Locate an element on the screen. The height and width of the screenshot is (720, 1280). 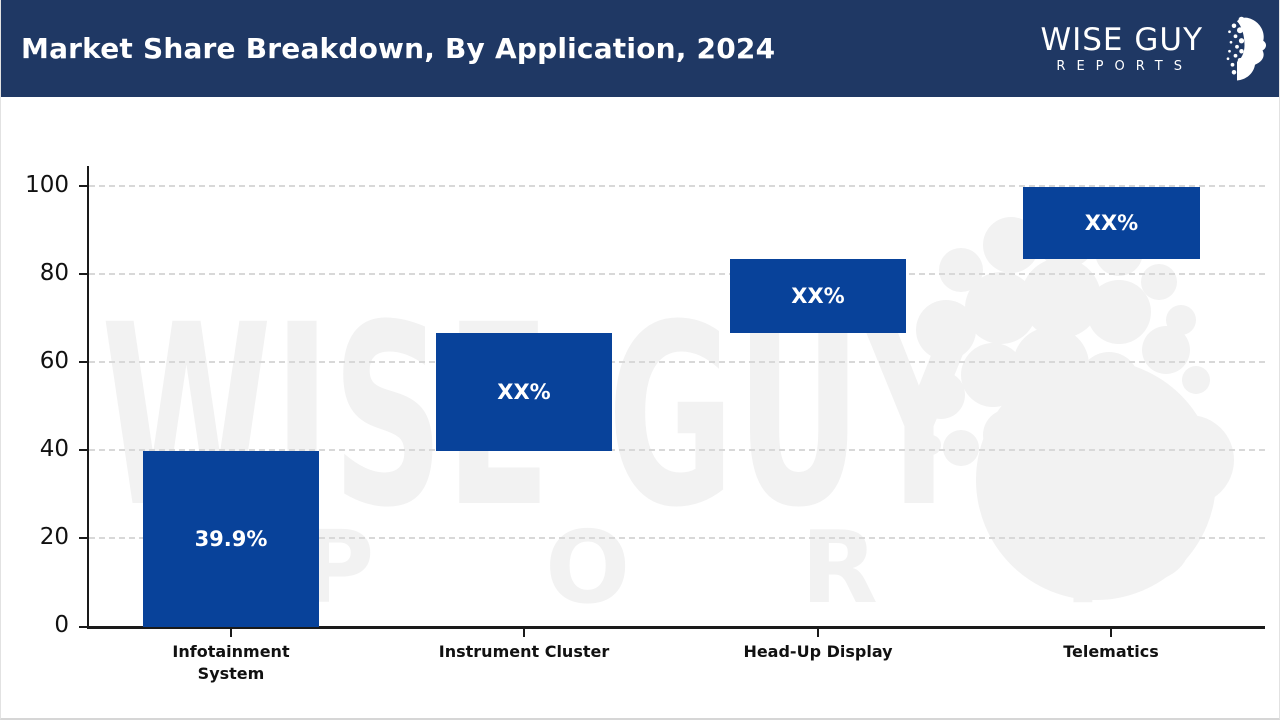
y-tick-label: 20 is located at coordinates (54, 537).